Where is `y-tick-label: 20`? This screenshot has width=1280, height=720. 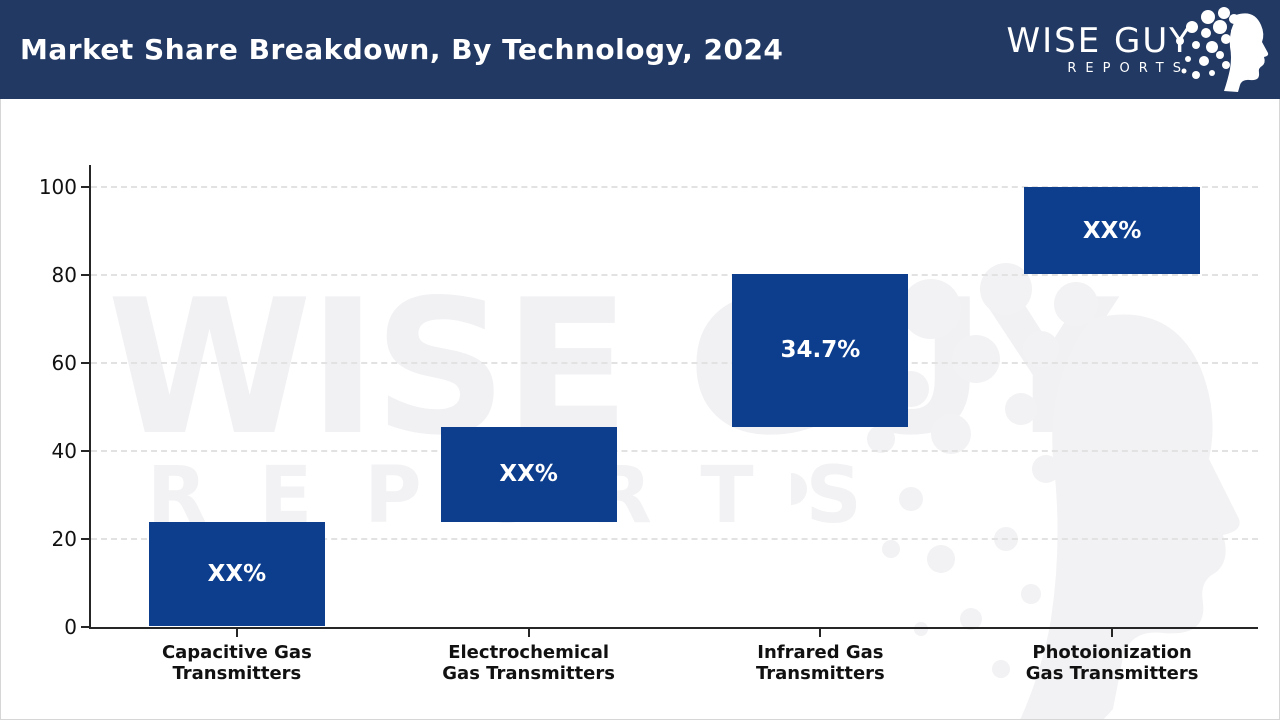 y-tick-label: 20 is located at coordinates (64, 538).